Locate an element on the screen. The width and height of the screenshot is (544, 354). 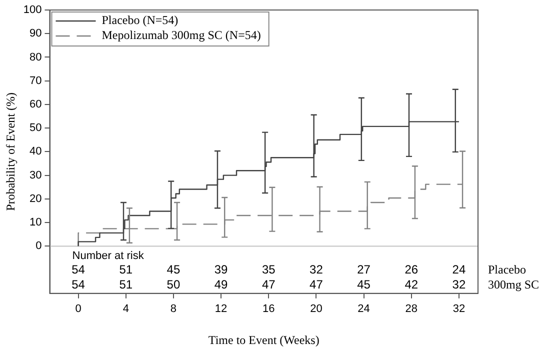
annotation: 49 is located at coordinates (221, 284).